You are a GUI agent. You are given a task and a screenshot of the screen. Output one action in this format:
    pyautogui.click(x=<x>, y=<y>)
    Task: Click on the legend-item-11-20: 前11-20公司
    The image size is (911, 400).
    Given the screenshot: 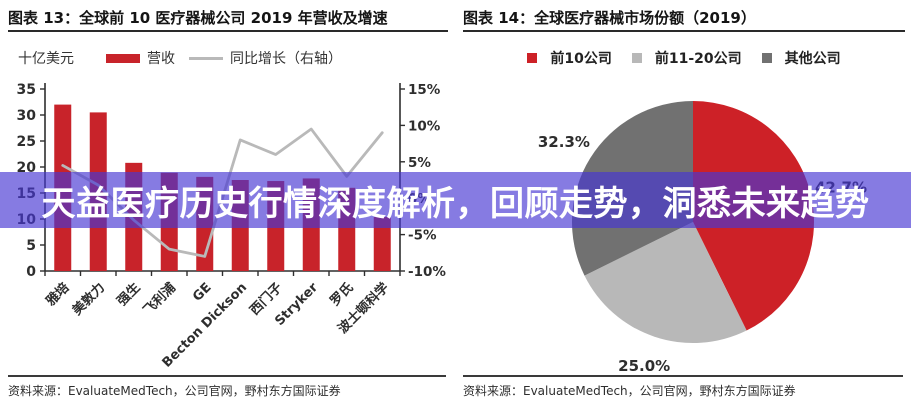 What is the action you would take?
    pyautogui.click(x=686, y=58)
    